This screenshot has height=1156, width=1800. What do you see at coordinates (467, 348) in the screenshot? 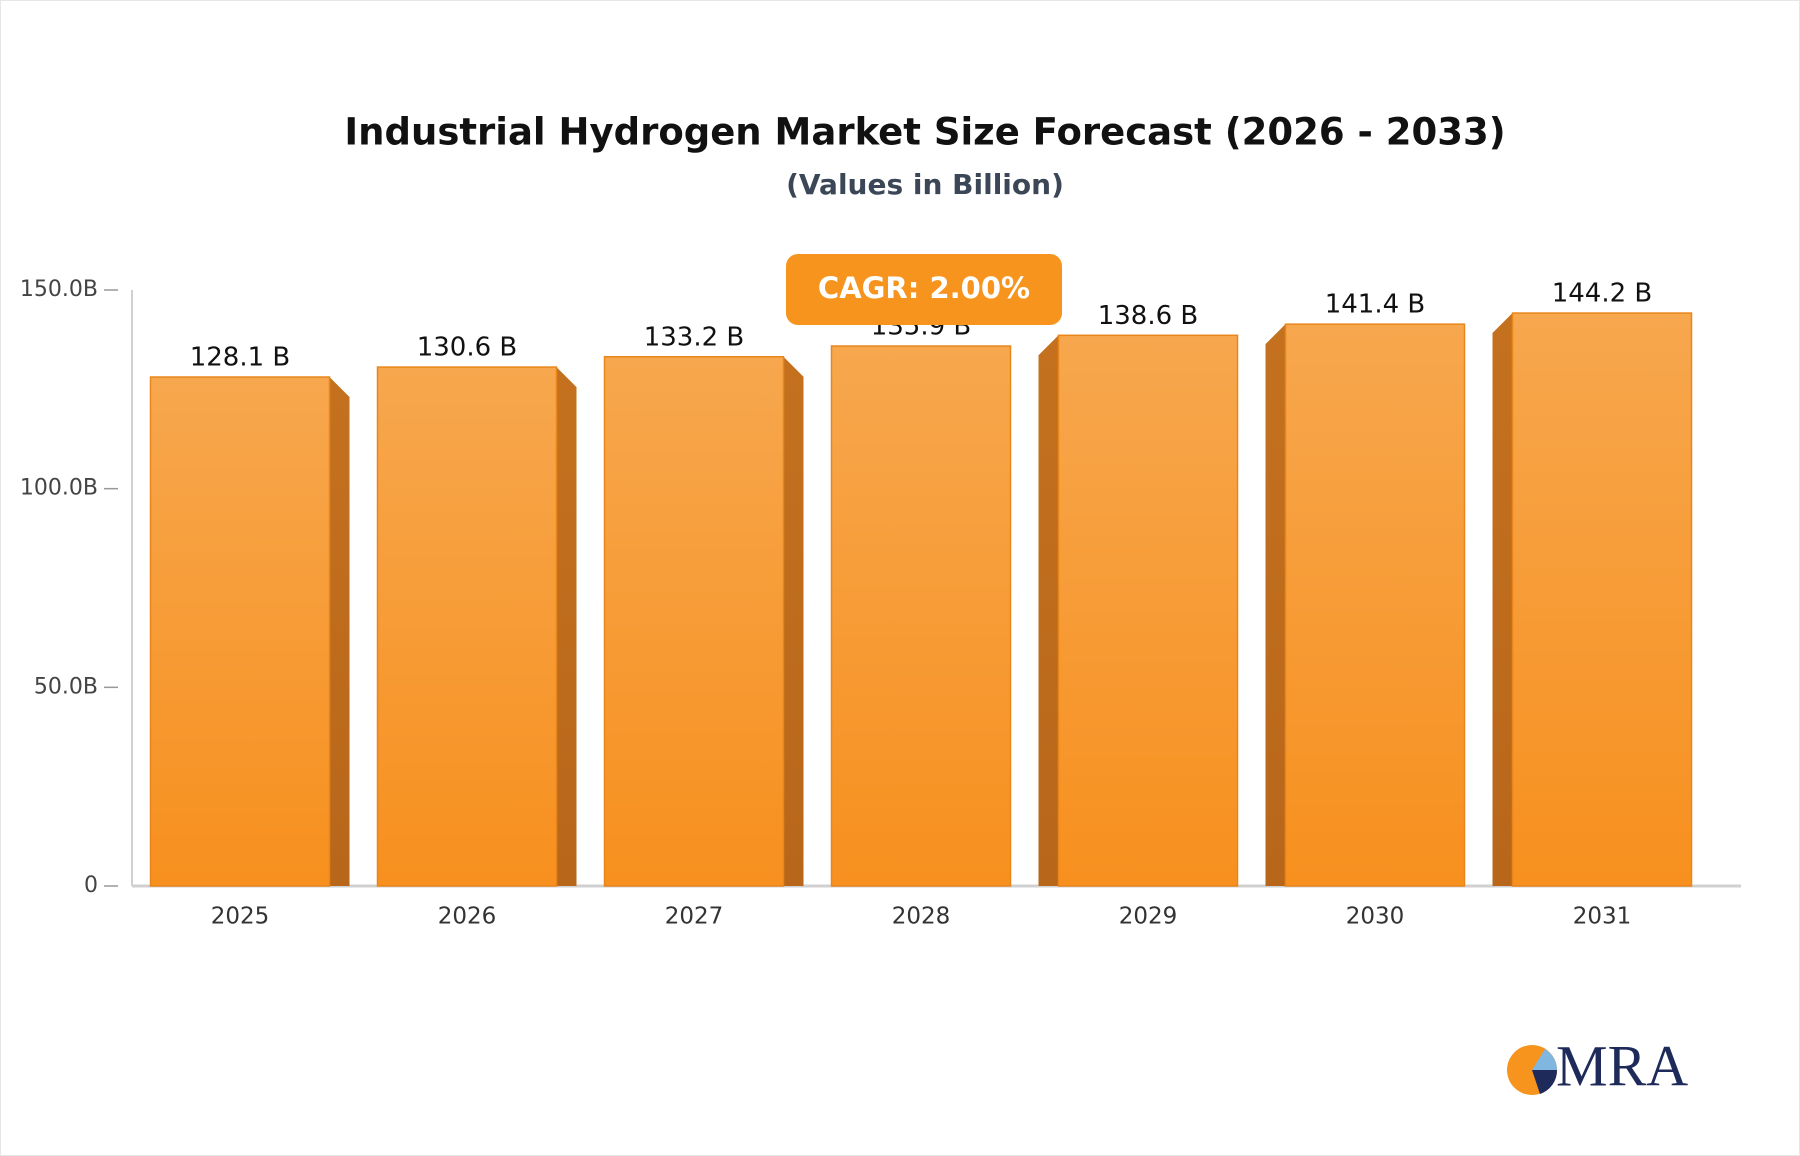
I see `value-label: 130.6 B` at bounding box center [467, 348].